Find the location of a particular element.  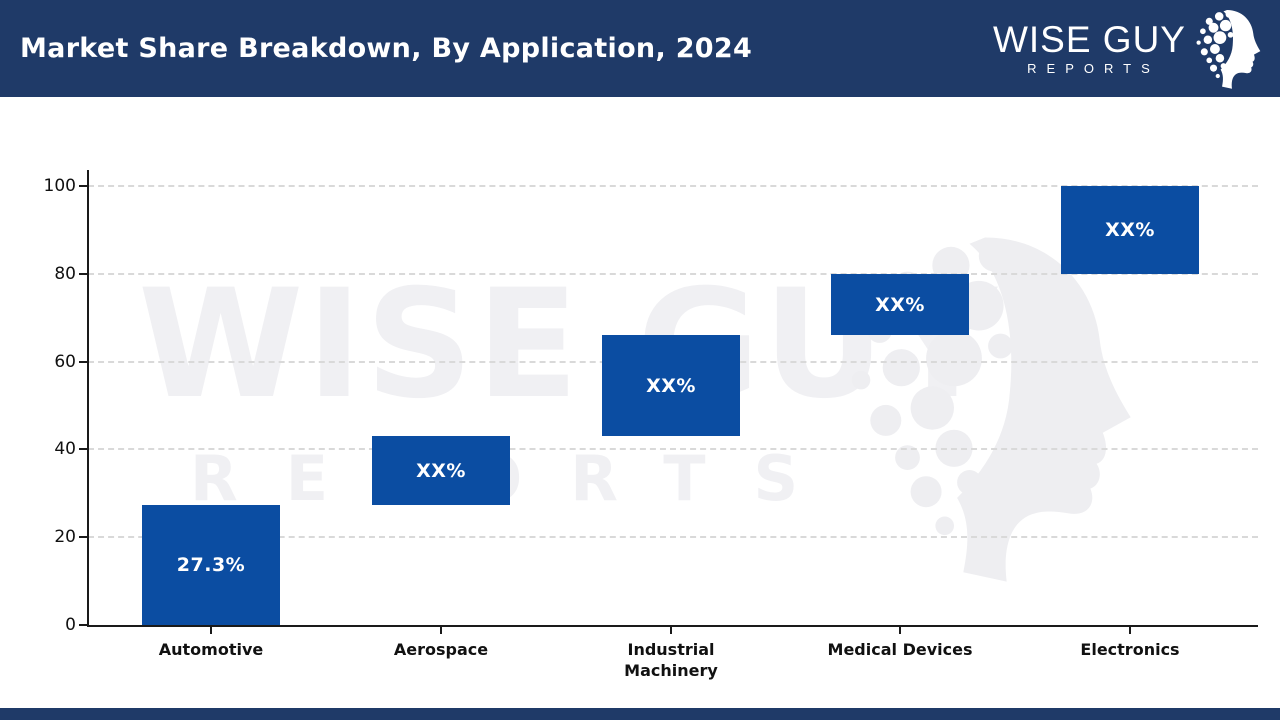

watermark-head-icon is located at coordinates (991, 409).